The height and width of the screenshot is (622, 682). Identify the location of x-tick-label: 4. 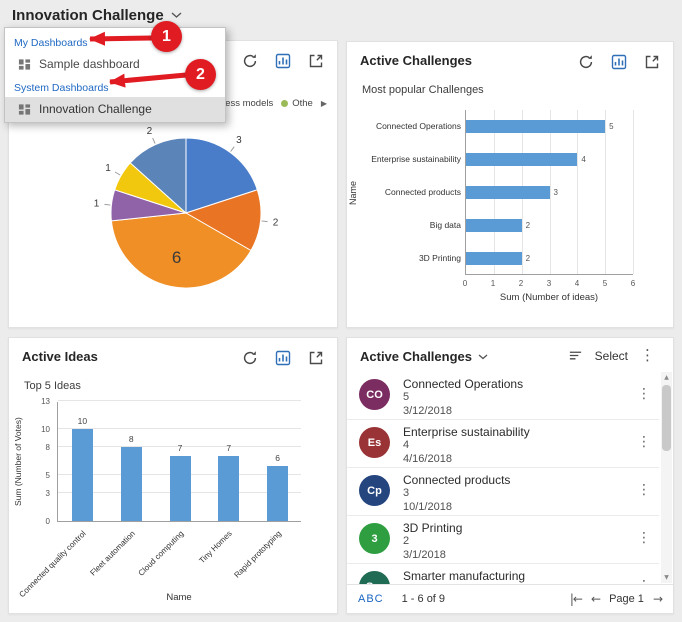
(577, 283).